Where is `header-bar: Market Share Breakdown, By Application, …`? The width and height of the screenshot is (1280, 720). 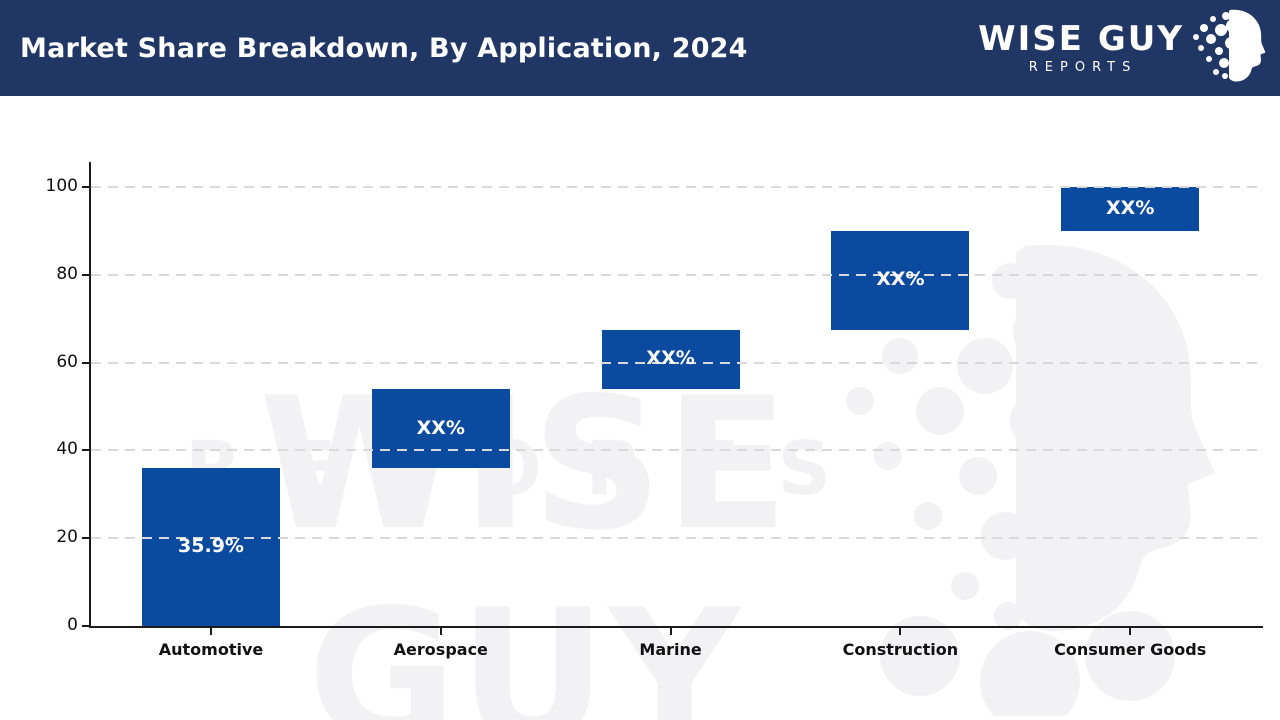 header-bar: Market Share Breakdown, By Application, … is located at coordinates (640, 48).